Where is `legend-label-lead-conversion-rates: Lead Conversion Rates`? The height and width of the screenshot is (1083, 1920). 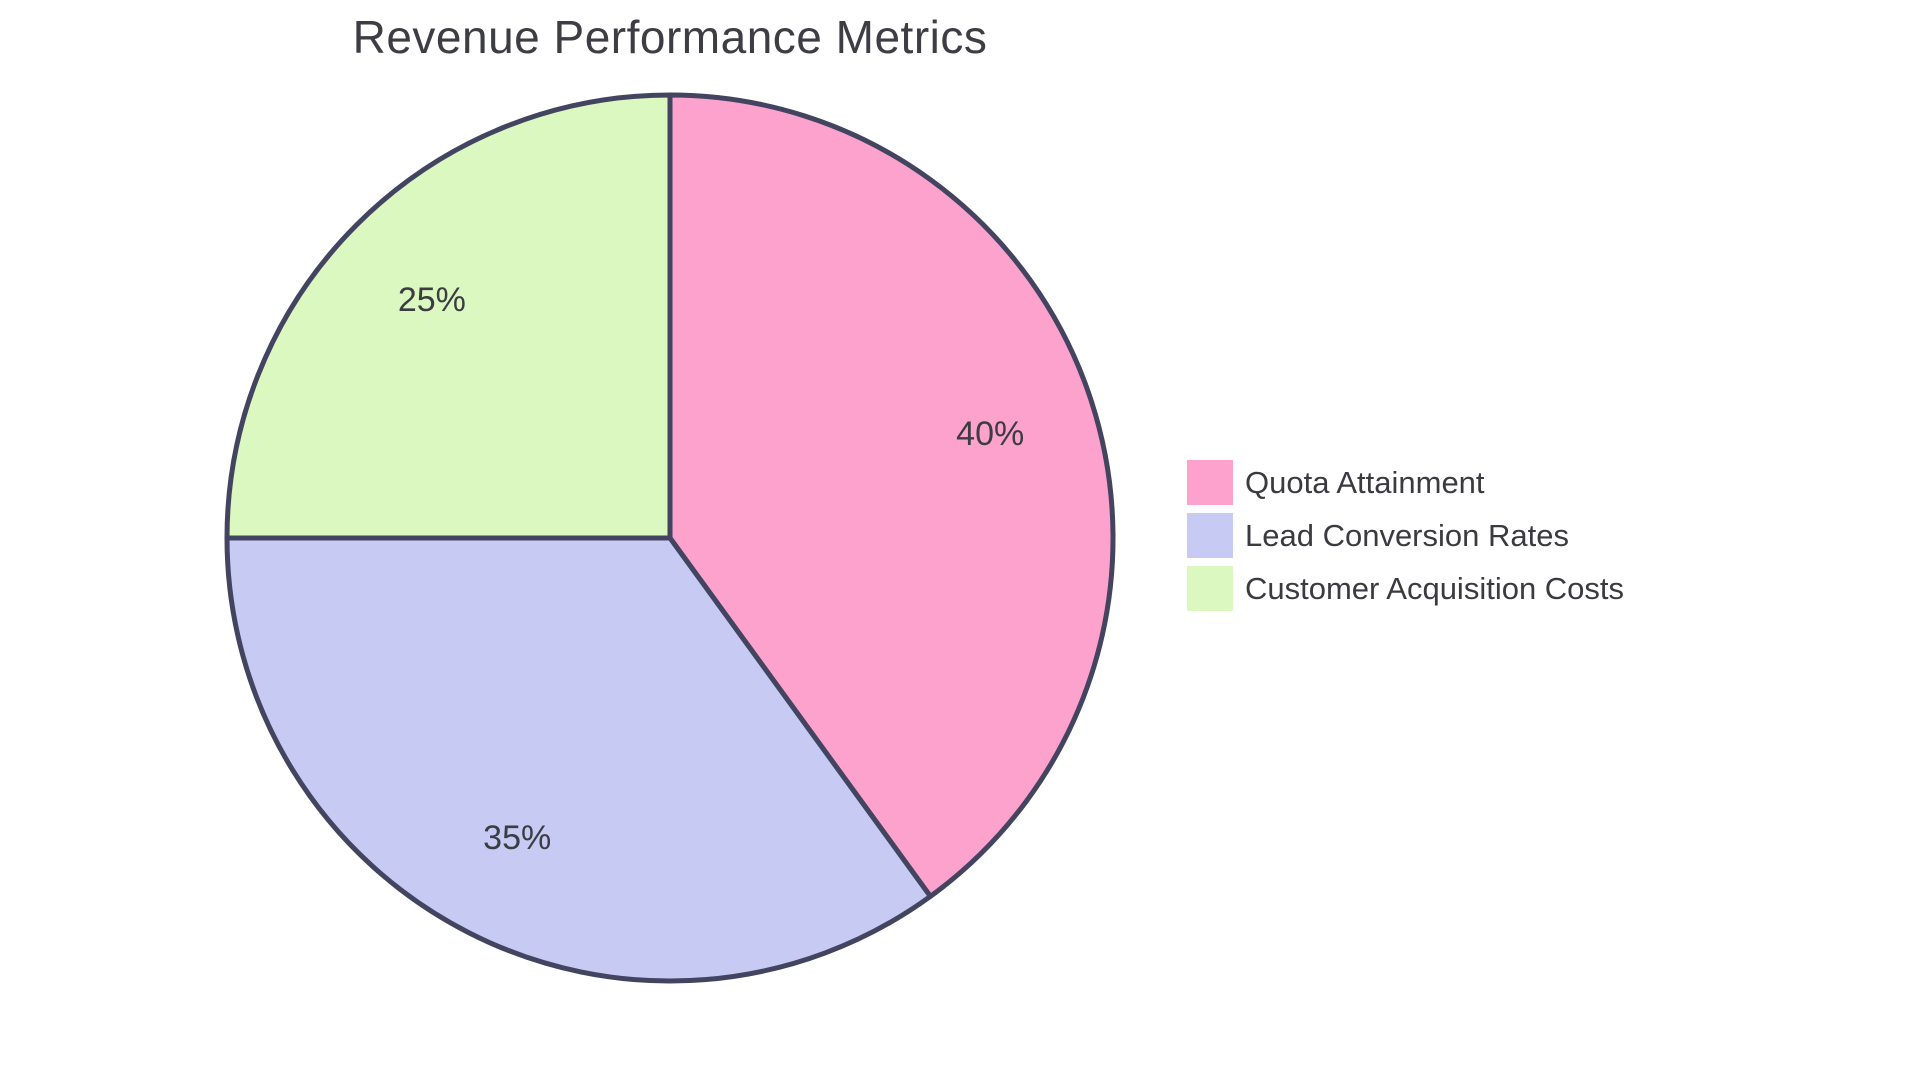 legend-label-lead-conversion-rates: Lead Conversion Rates is located at coordinates (1407, 535).